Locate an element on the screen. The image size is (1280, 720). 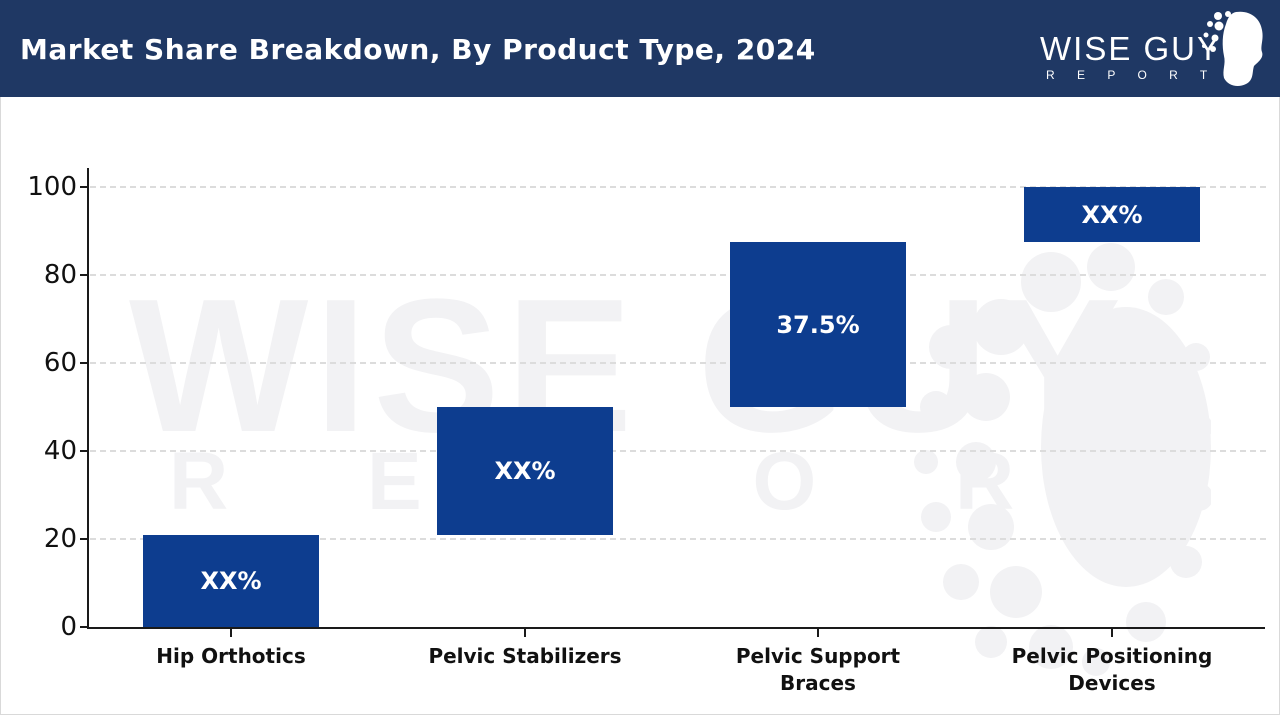
x-category-label: Hip Orthotics is located at coordinates (231, 656).